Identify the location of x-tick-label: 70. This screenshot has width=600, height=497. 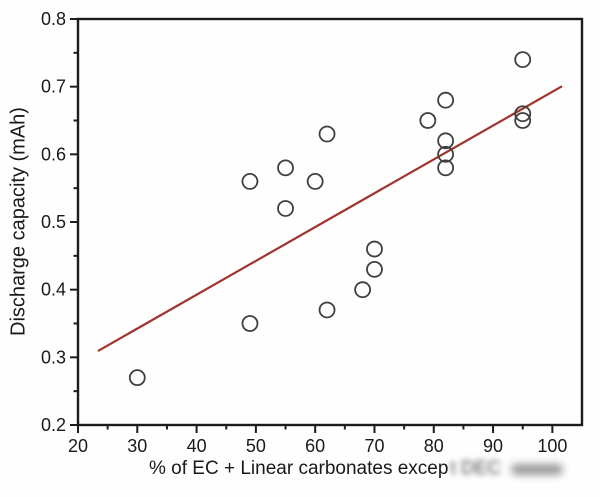
(374, 446).